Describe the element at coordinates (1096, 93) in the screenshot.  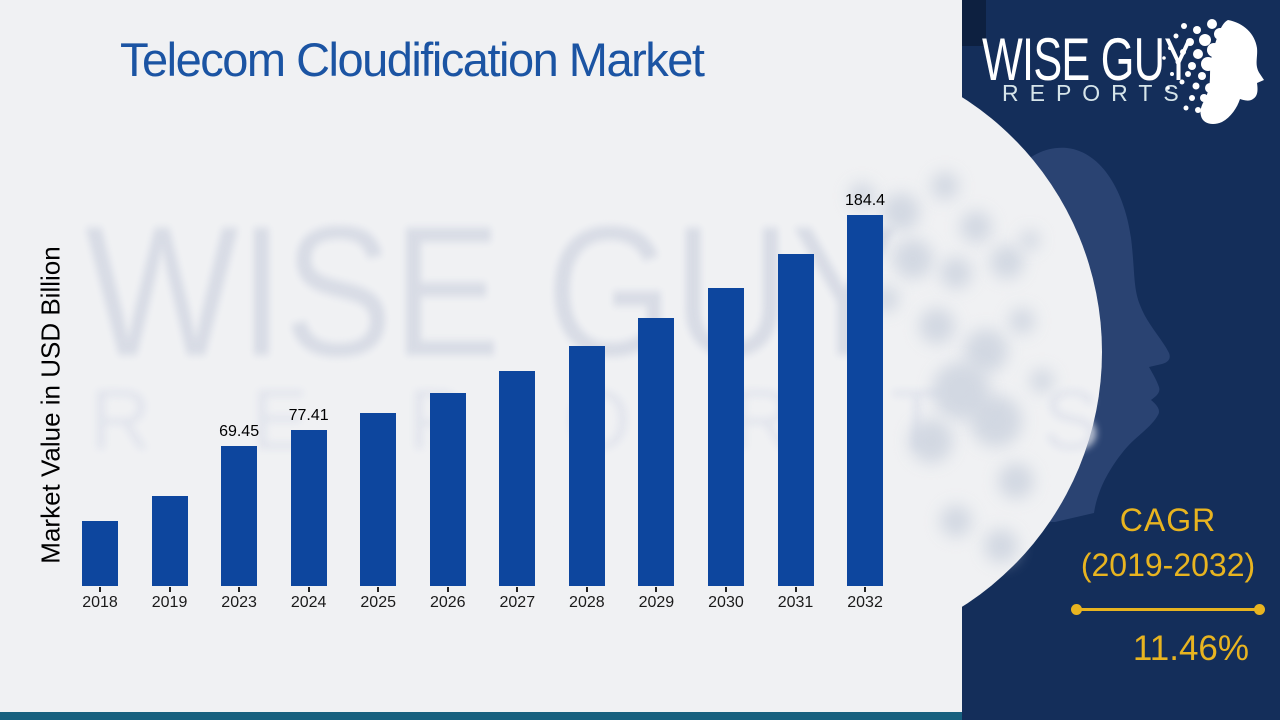
I see `logo-reports-label: REPORTS` at that location.